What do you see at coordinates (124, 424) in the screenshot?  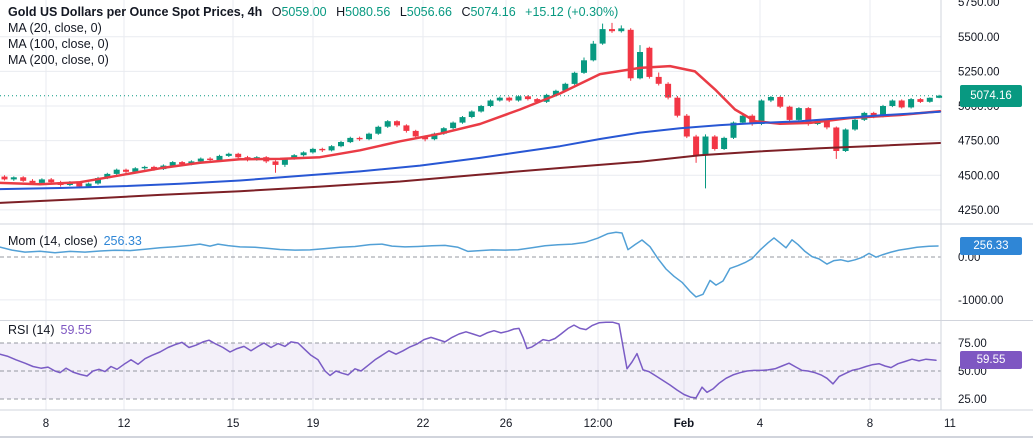 I see `time-tick-label: 12` at bounding box center [124, 424].